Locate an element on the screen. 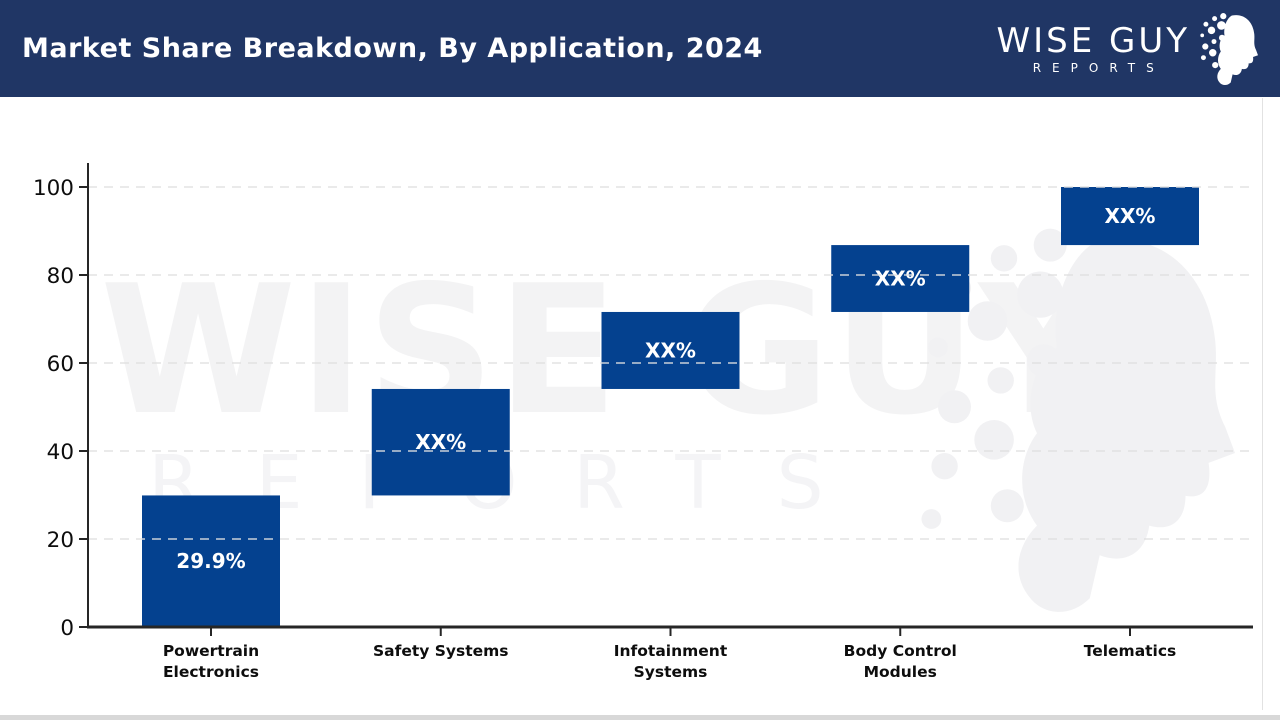  y-tick-label: 60 is located at coordinates (60, 364).